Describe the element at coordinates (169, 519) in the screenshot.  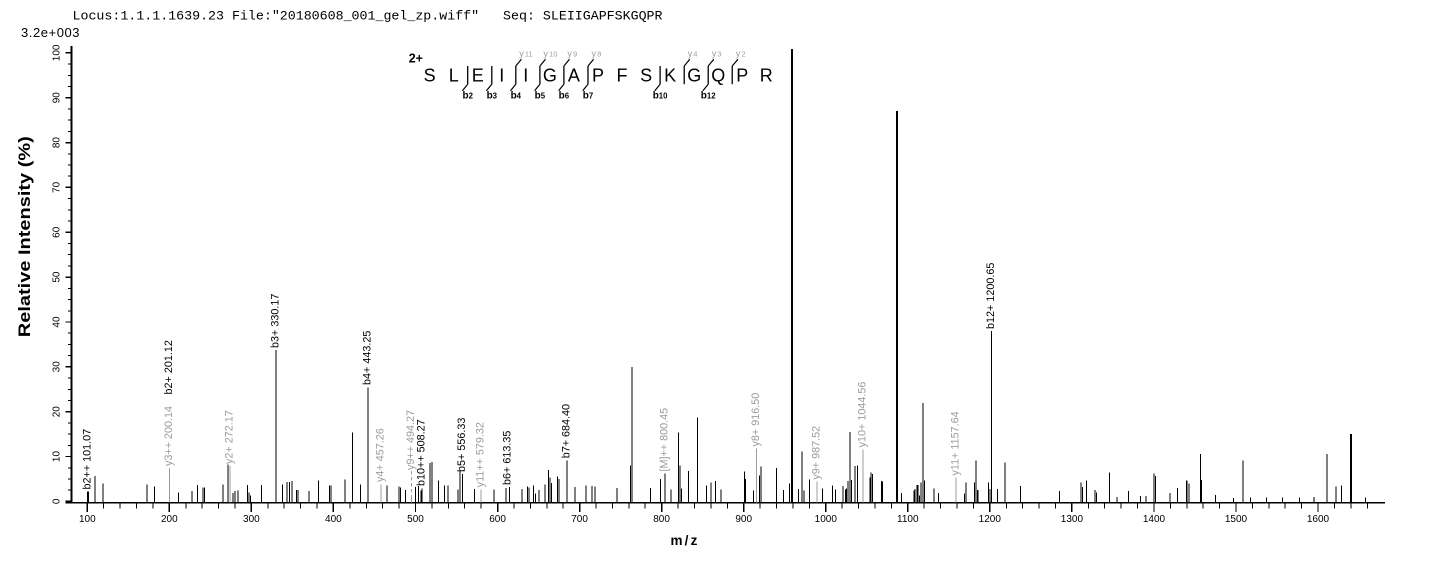
I see `svg-text: 200` at that location.